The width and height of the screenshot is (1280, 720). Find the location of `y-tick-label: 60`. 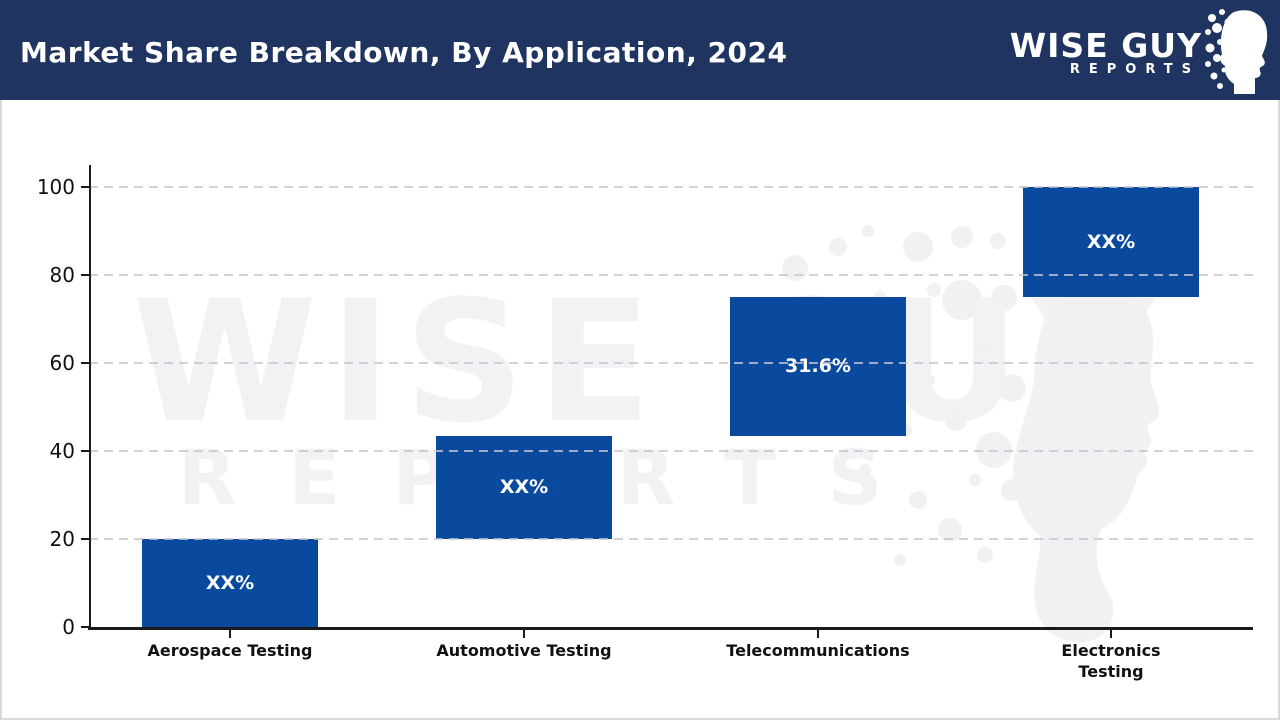

y-tick-label: 60 is located at coordinates (62, 363).